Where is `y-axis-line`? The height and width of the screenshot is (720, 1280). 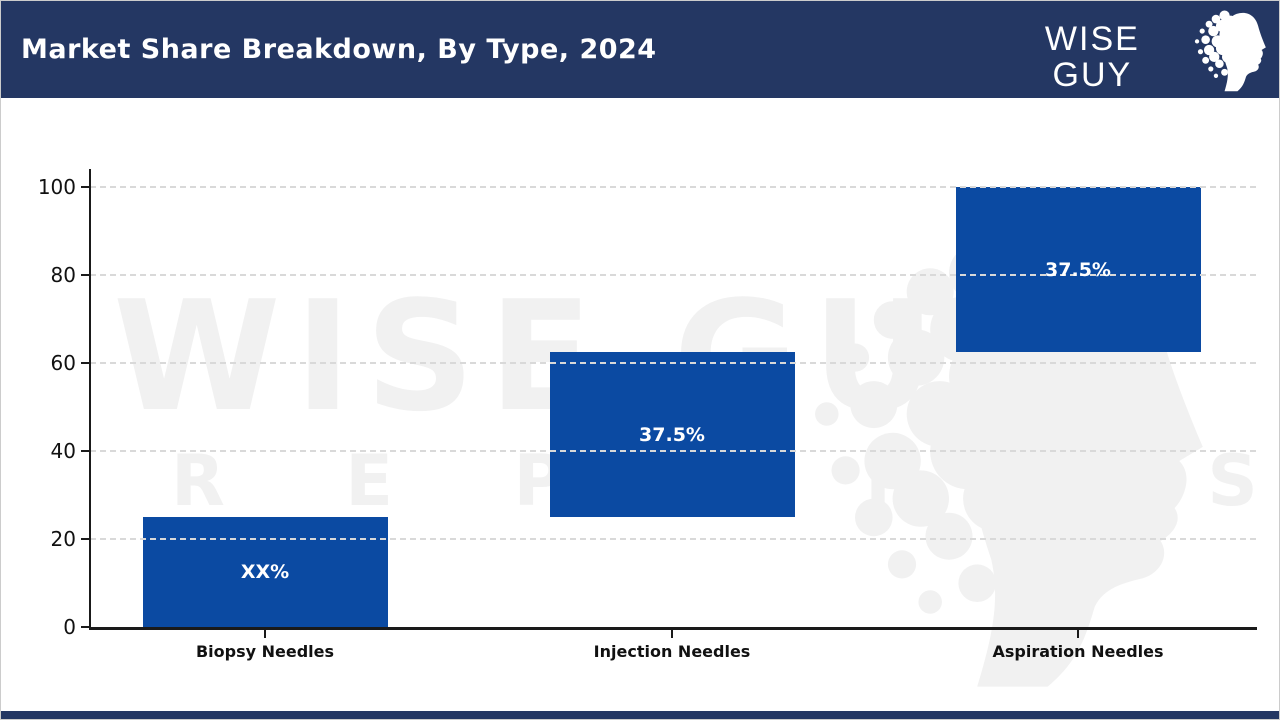
y-axis-line is located at coordinates (90, 399).